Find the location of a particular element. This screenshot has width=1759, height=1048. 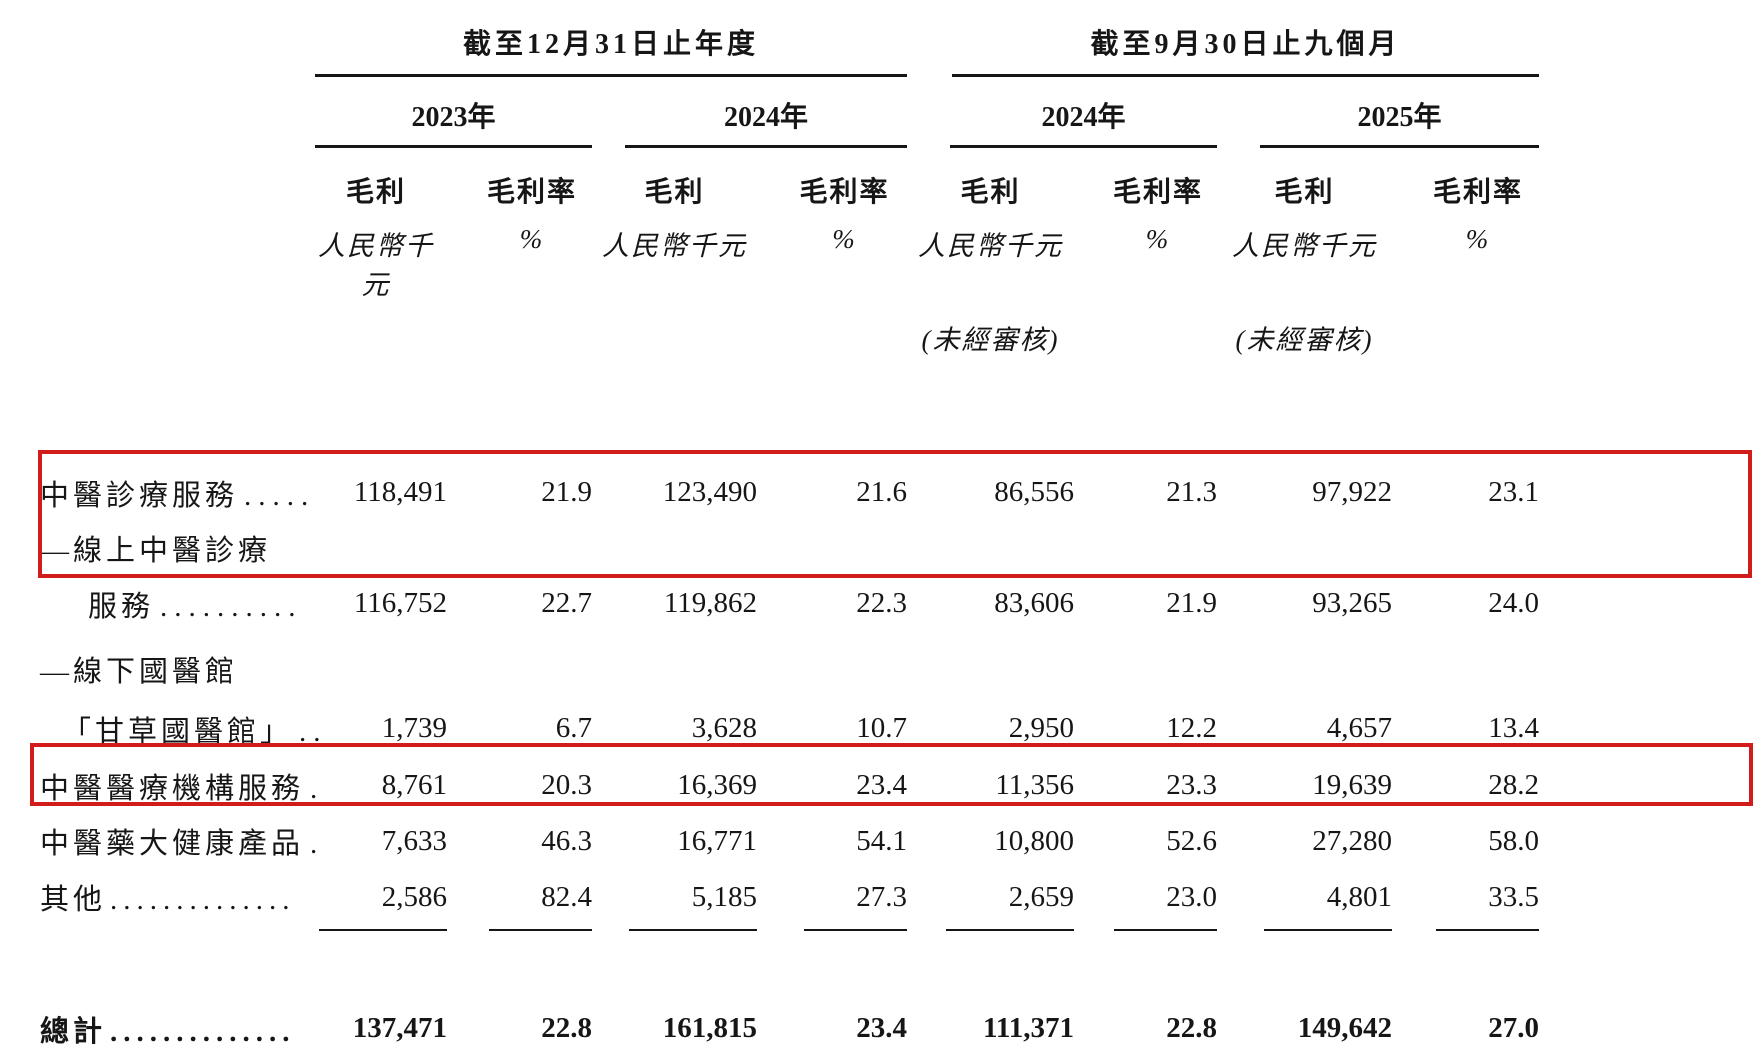

row-label: 「甘草國醫館」.. is located at coordinates (160, 729).